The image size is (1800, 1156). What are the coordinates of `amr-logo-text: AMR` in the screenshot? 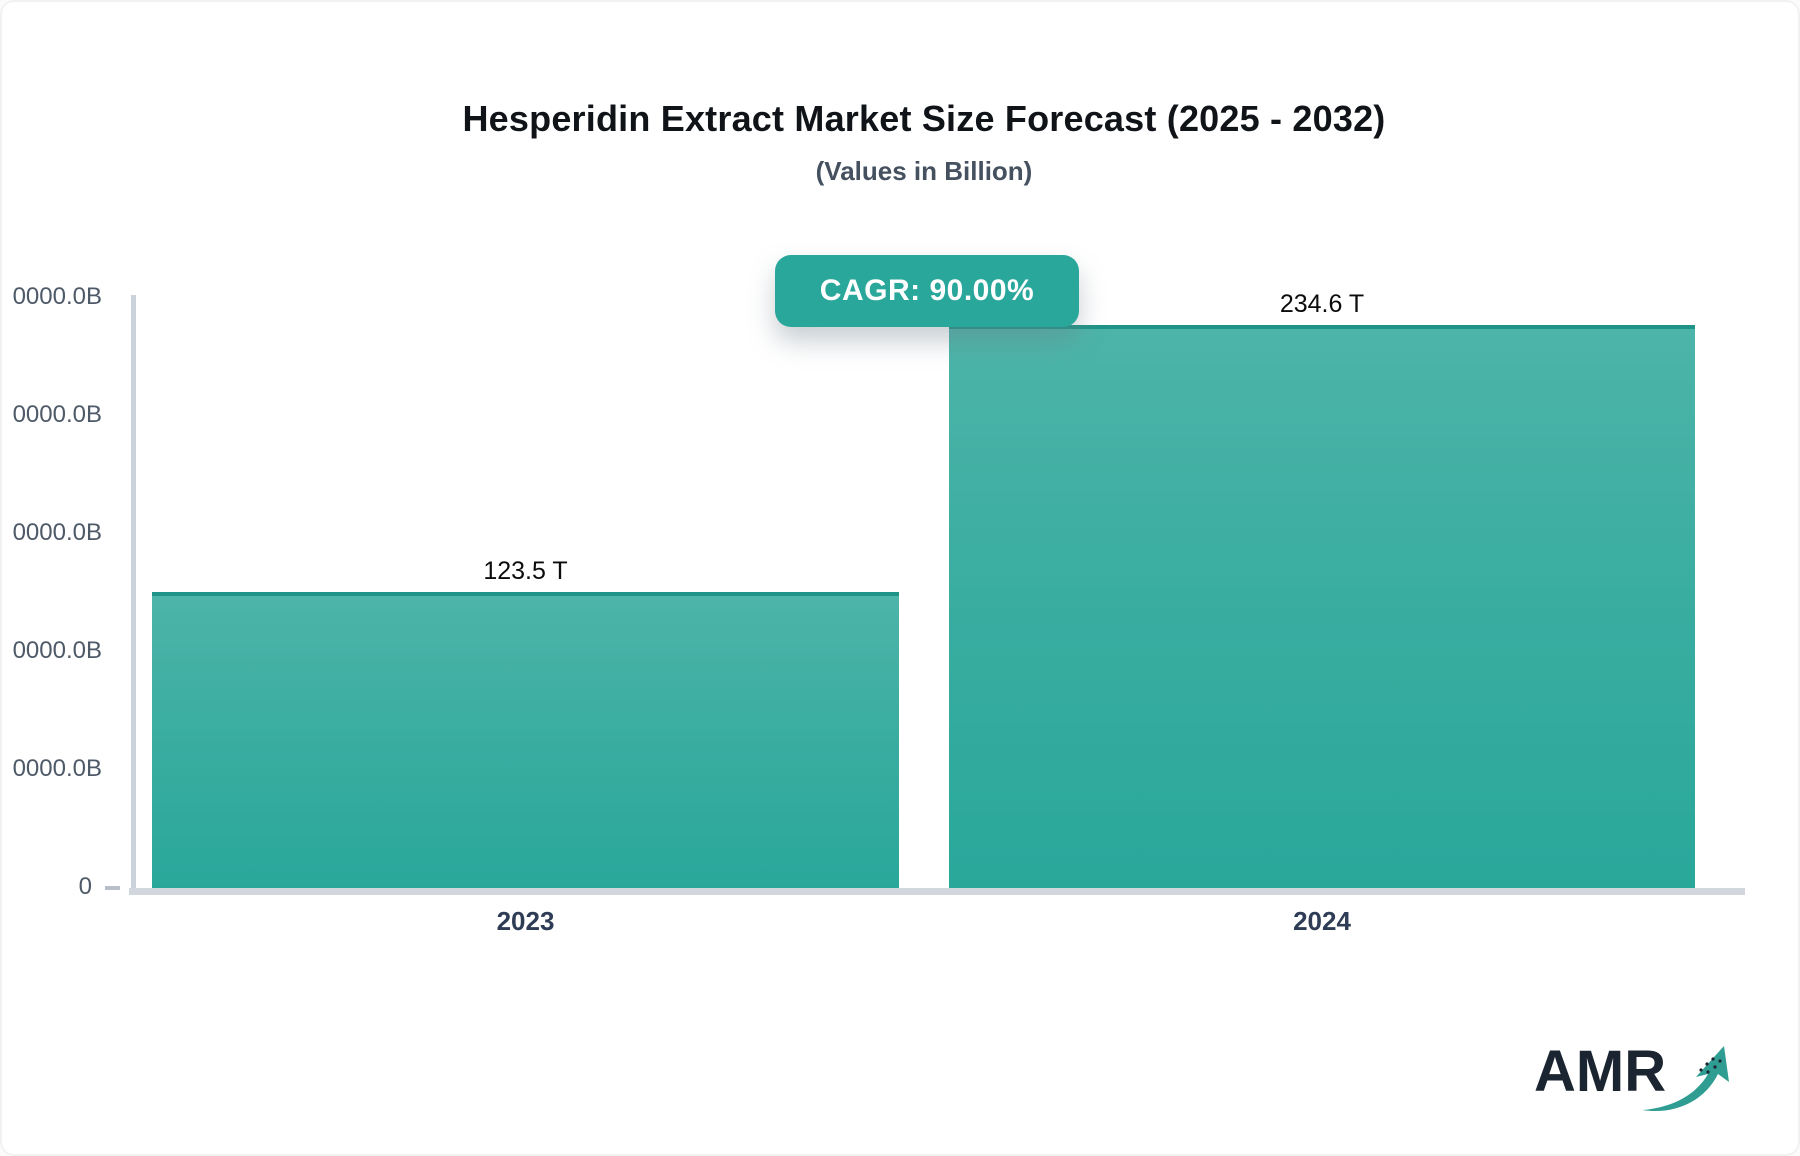 It's located at (1600, 1071).